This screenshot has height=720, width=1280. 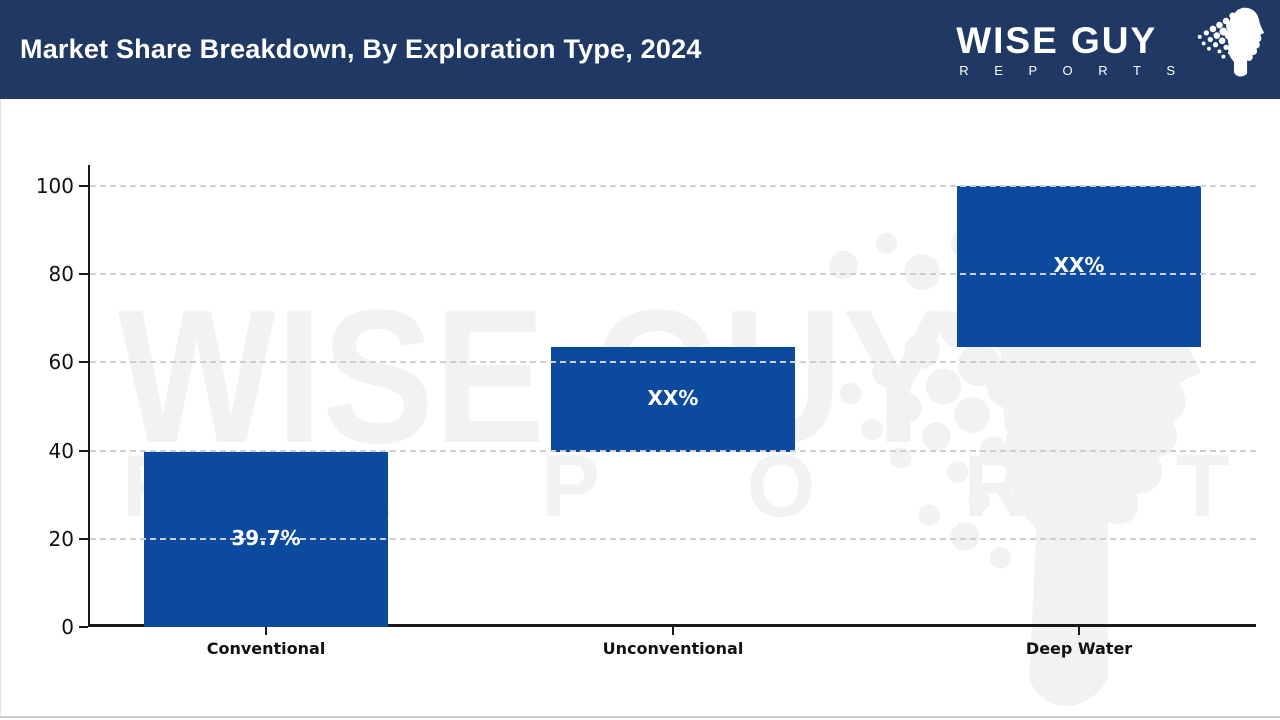 I want to click on y-tick-label-100: 100, so click(x=54, y=186).